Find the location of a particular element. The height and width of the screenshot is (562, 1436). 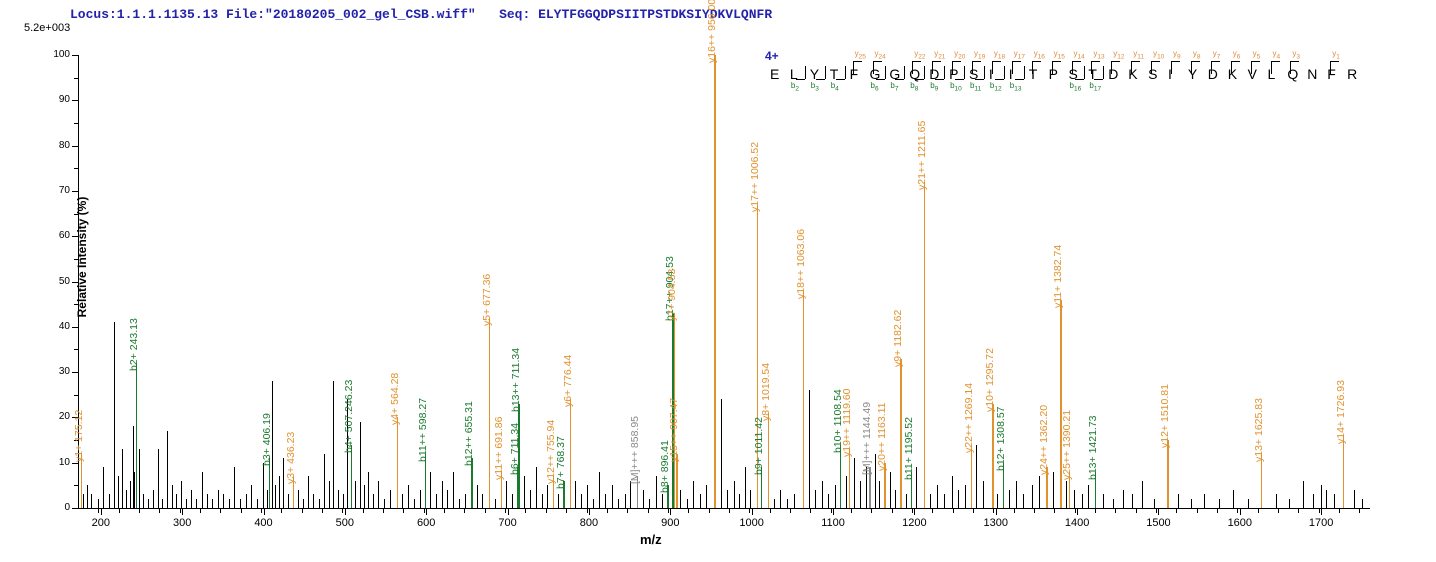

y-ion-label: y24 is located at coordinates (880, 55).